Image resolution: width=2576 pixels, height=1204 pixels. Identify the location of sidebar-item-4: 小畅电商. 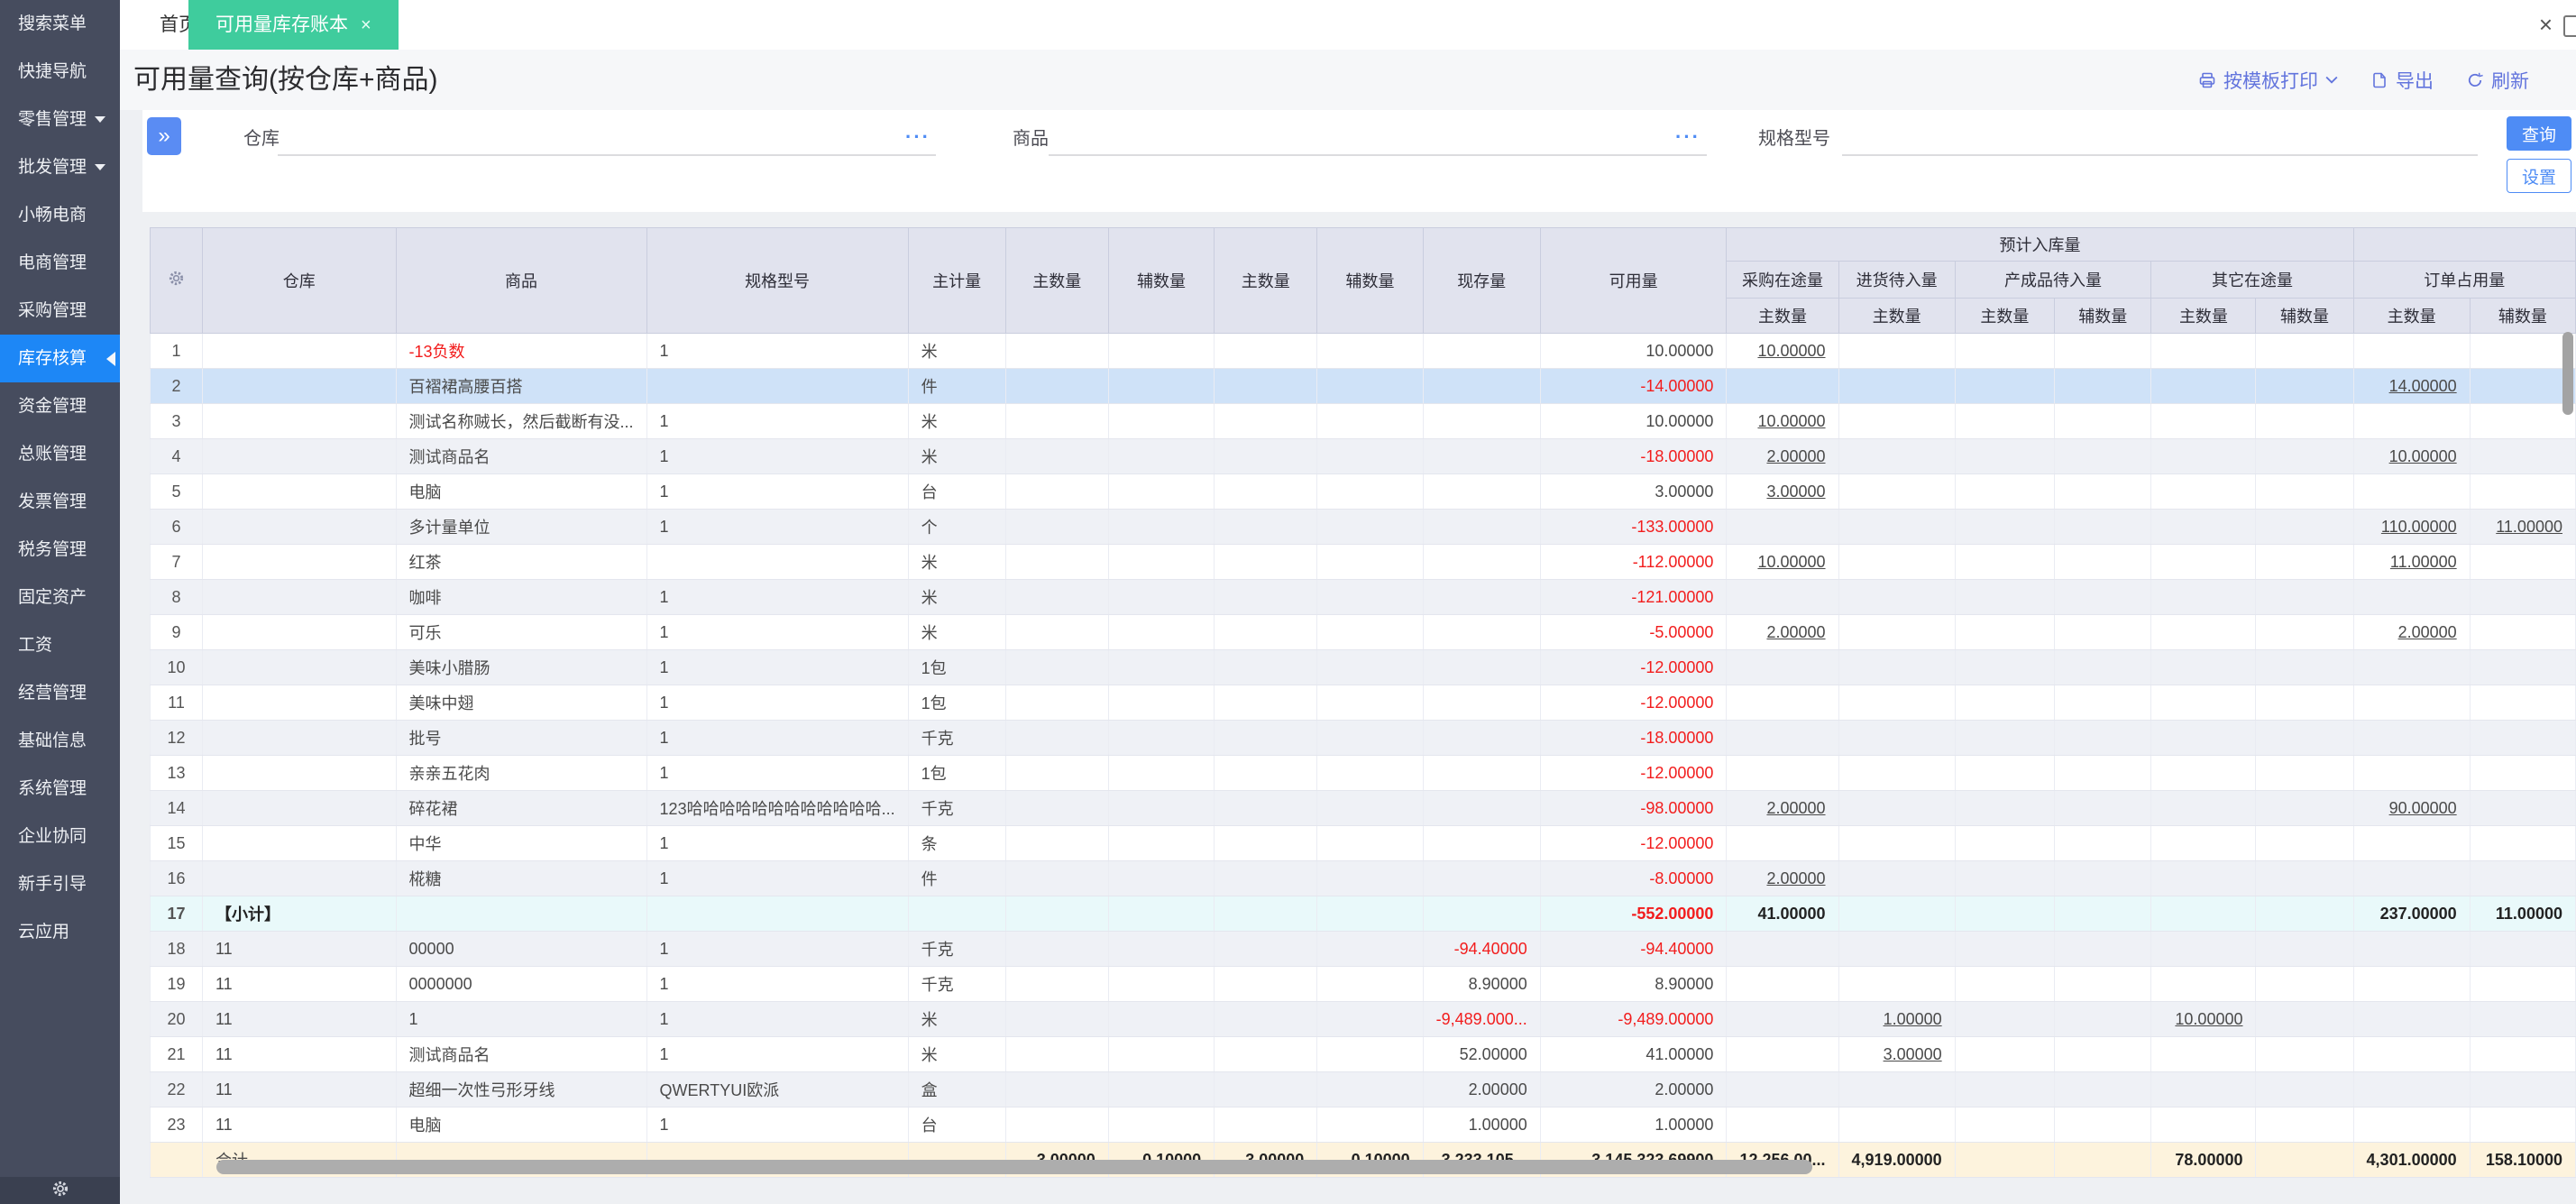
(60, 215).